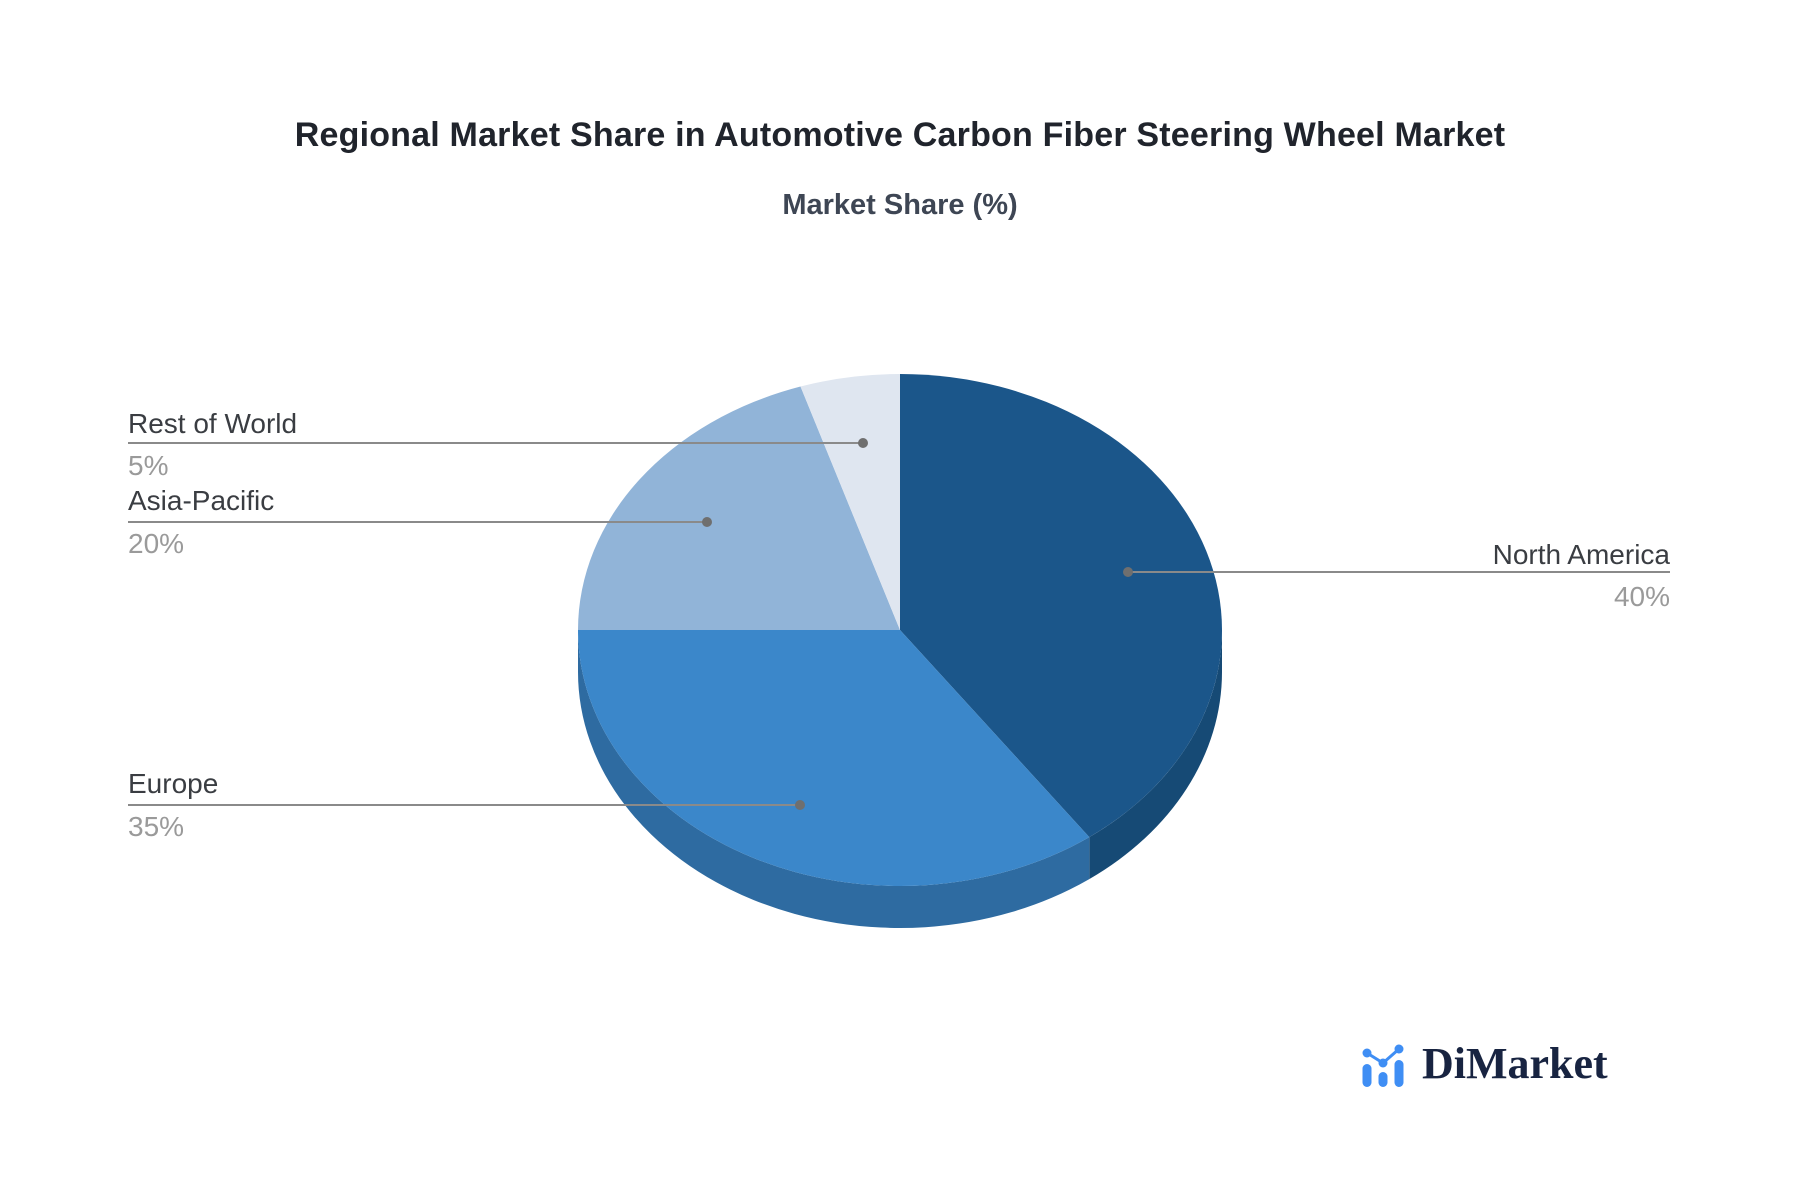 The width and height of the screenshot is (1800, 1196). What do you see at coordinates (1515, 1063) in the screenshot?
I see `logo-text: DiMarket` at bounding box center [1515, 1063].